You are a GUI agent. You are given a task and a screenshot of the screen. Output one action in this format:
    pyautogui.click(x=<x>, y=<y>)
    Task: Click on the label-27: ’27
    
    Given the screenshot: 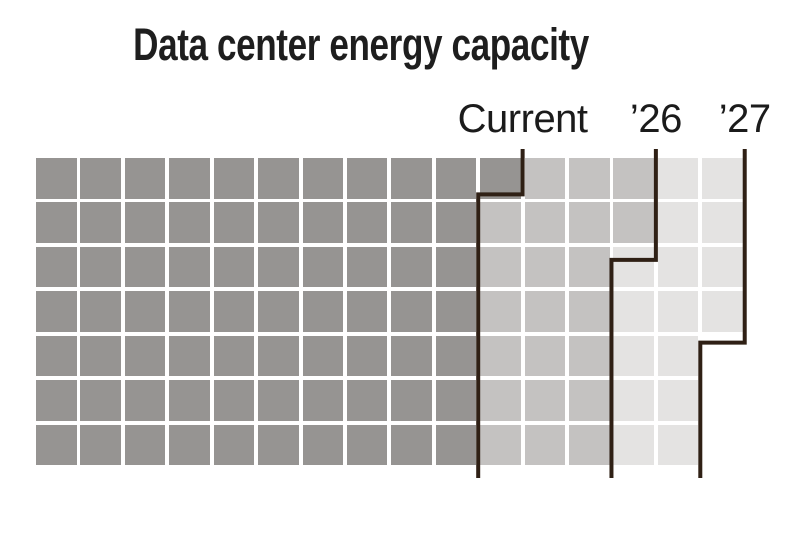 What is the action you would take?
    pyautogui.click(x=744, y=119)
    